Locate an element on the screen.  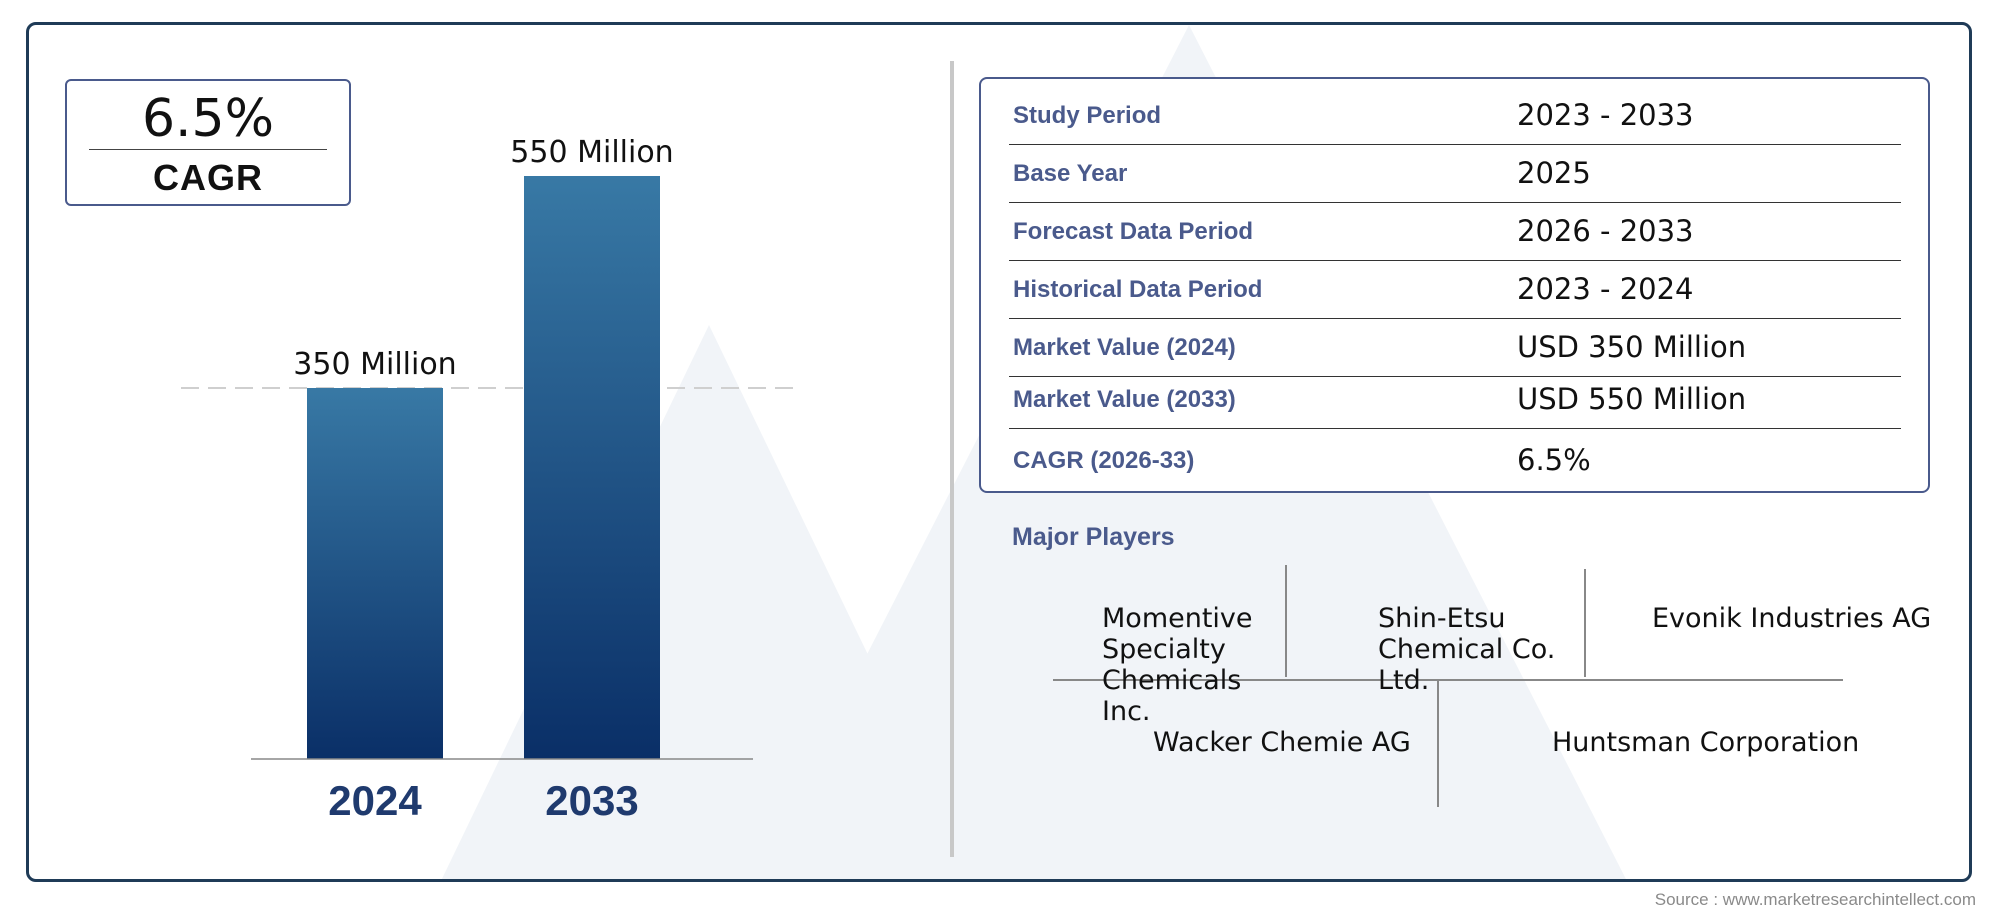
table-row: Base Year 2025 is located at coordinates (1455, 174).